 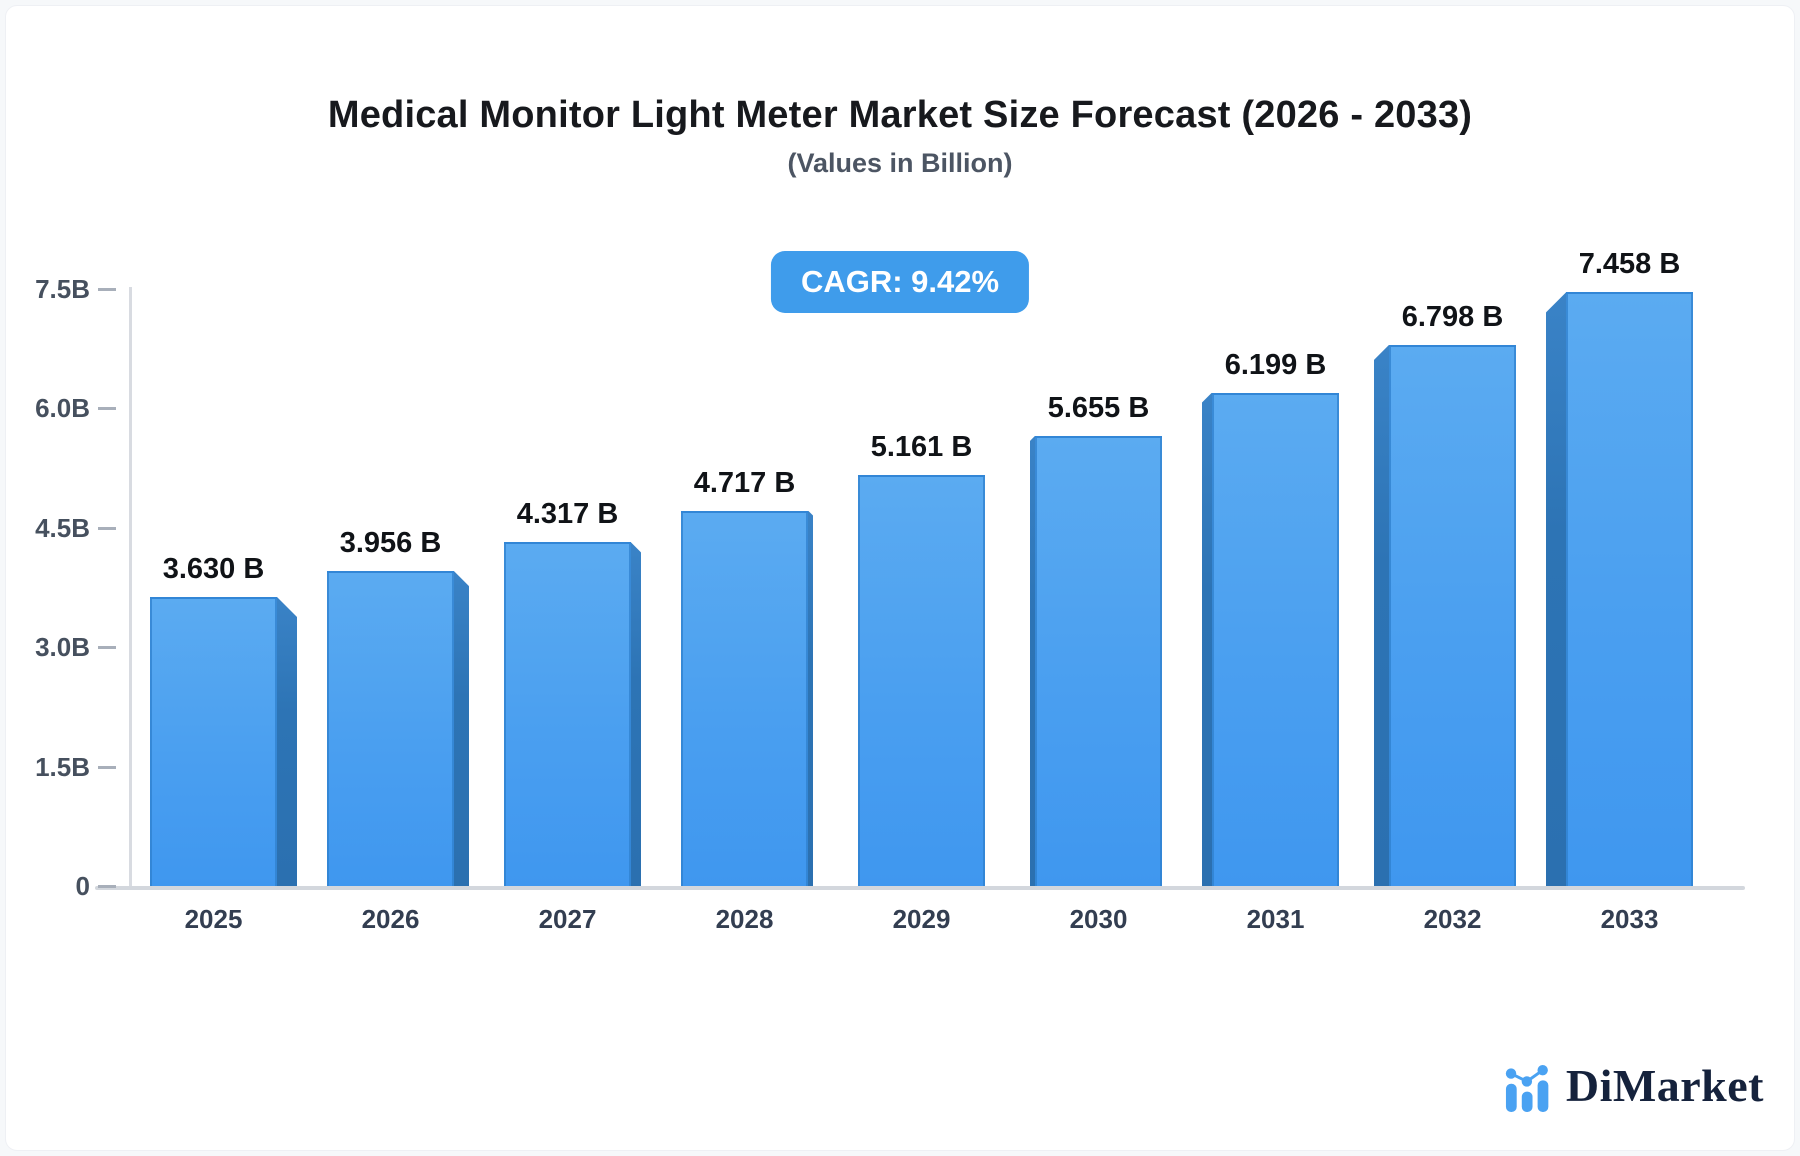 I want to click on bar-2029, so click(x=921, y=680).